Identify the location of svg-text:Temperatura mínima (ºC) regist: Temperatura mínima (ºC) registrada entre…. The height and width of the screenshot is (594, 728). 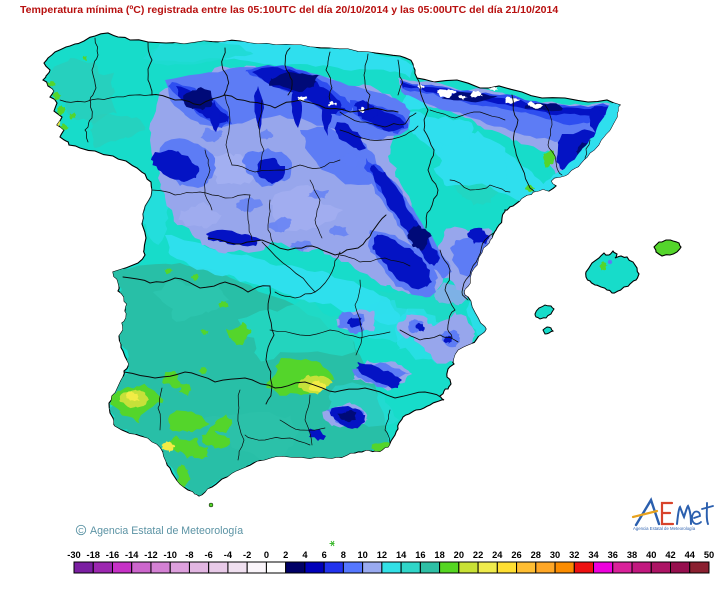
(289, 10).